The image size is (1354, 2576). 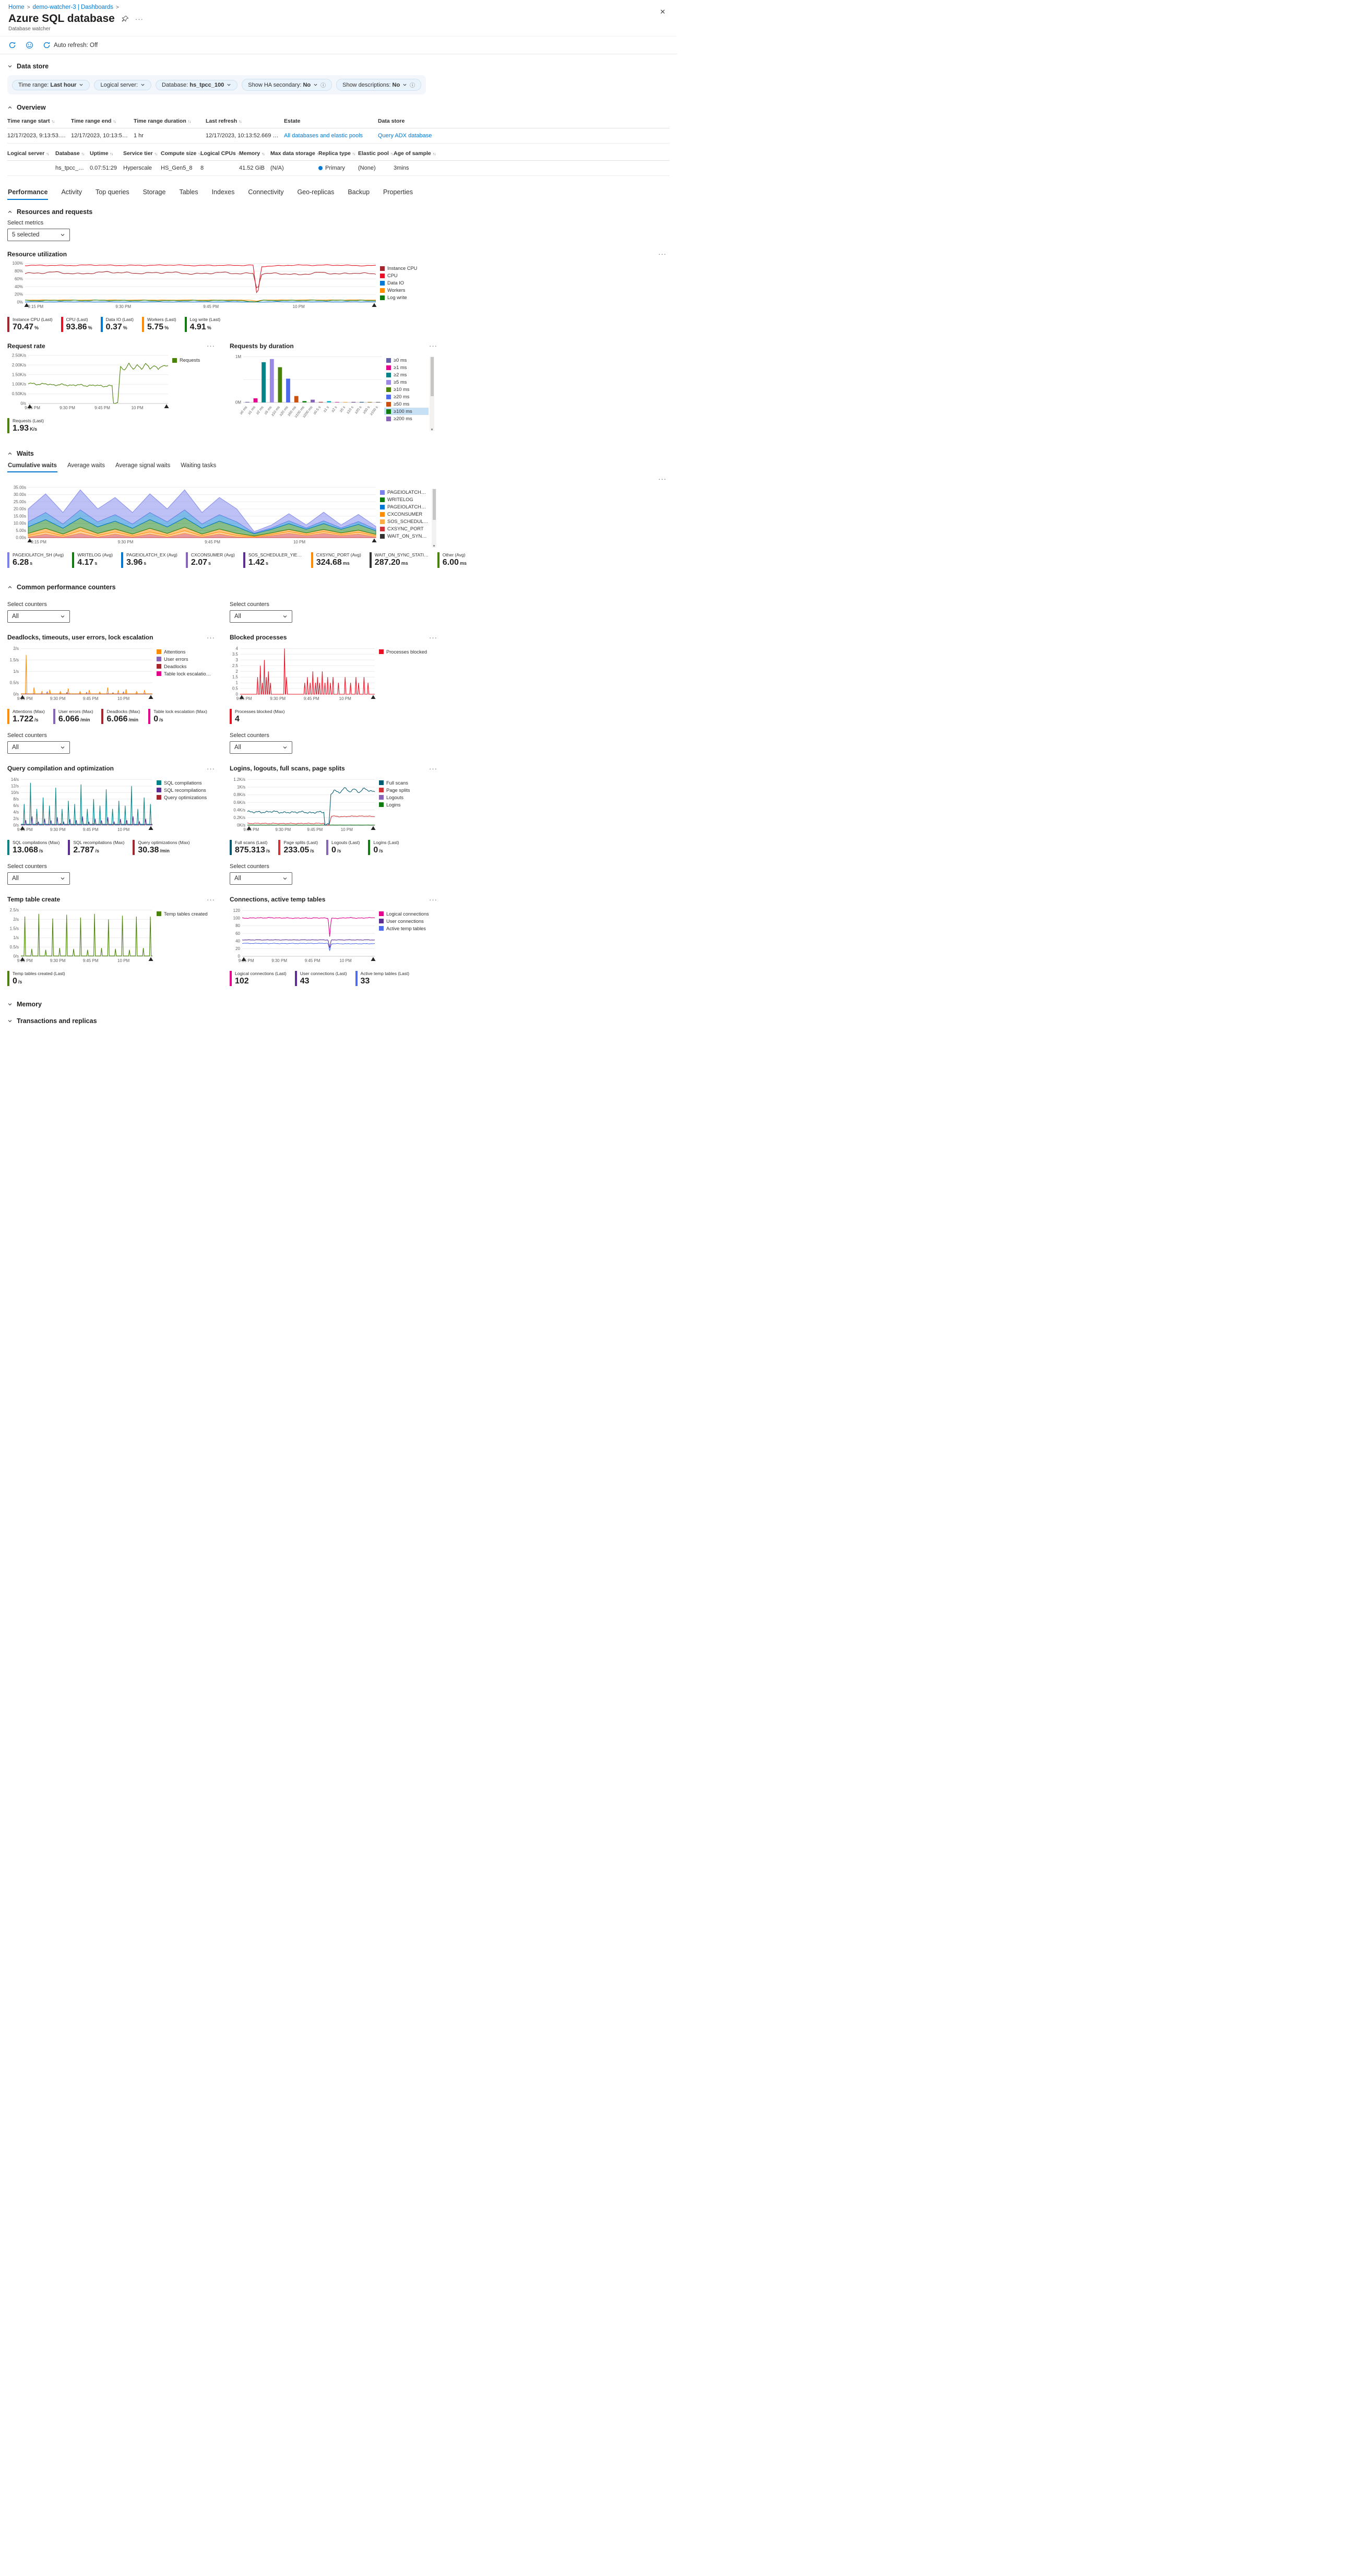 I want to click on legend-item-active-temp-tables: Active temp tables, so click(x=406, y=928).